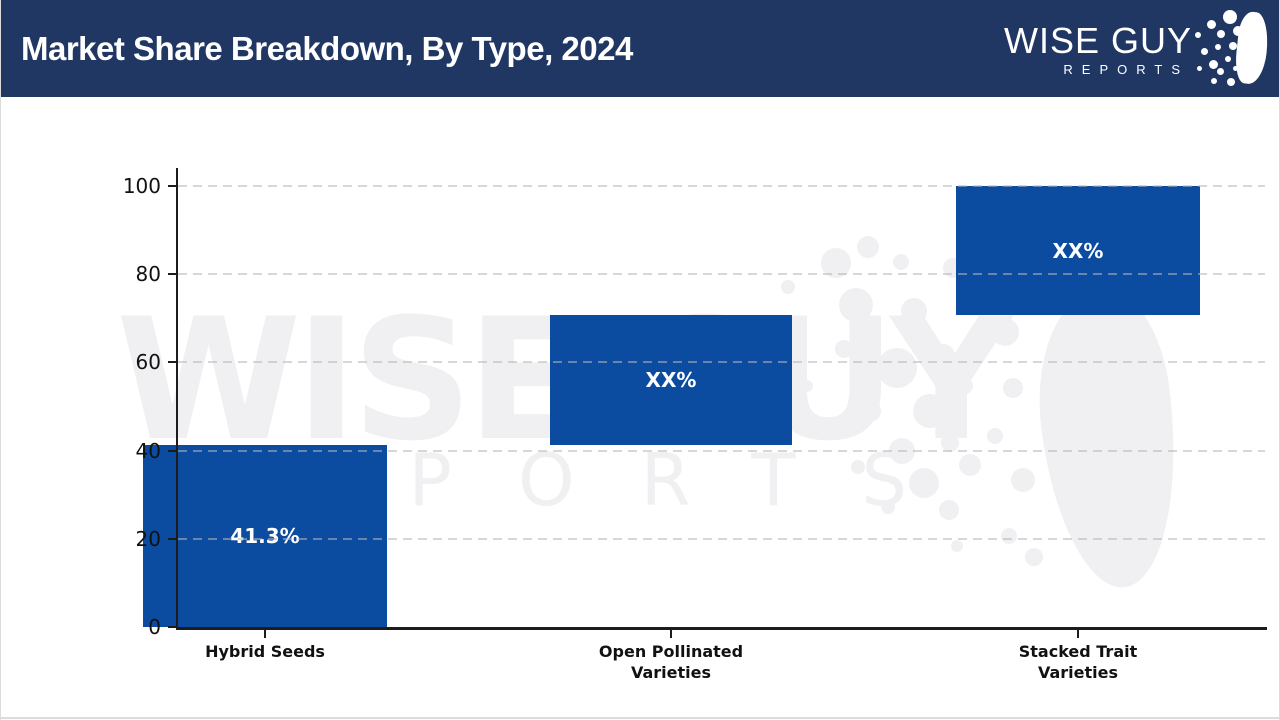  Describe the element at coordinates (148, 362) in the screenshot. I see `y-tick-label: 60` at that location.